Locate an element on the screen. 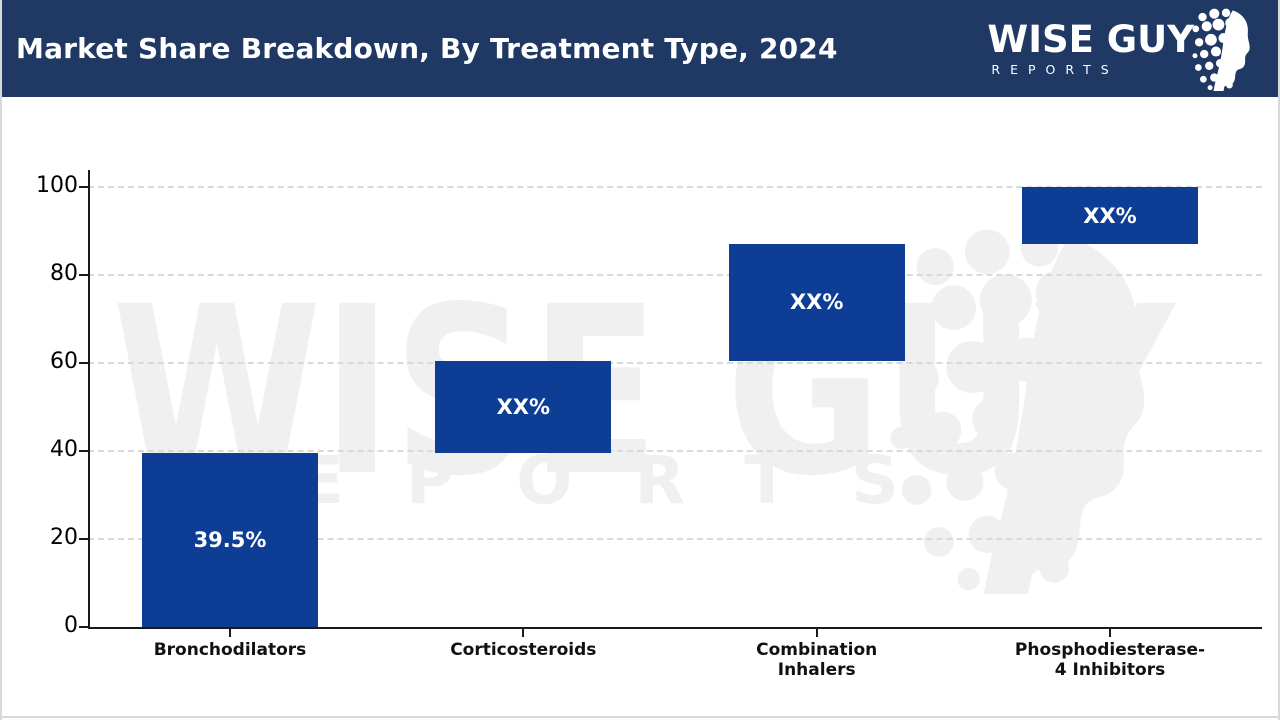  bar-4: XX% is located at coordinates (1110, 216).